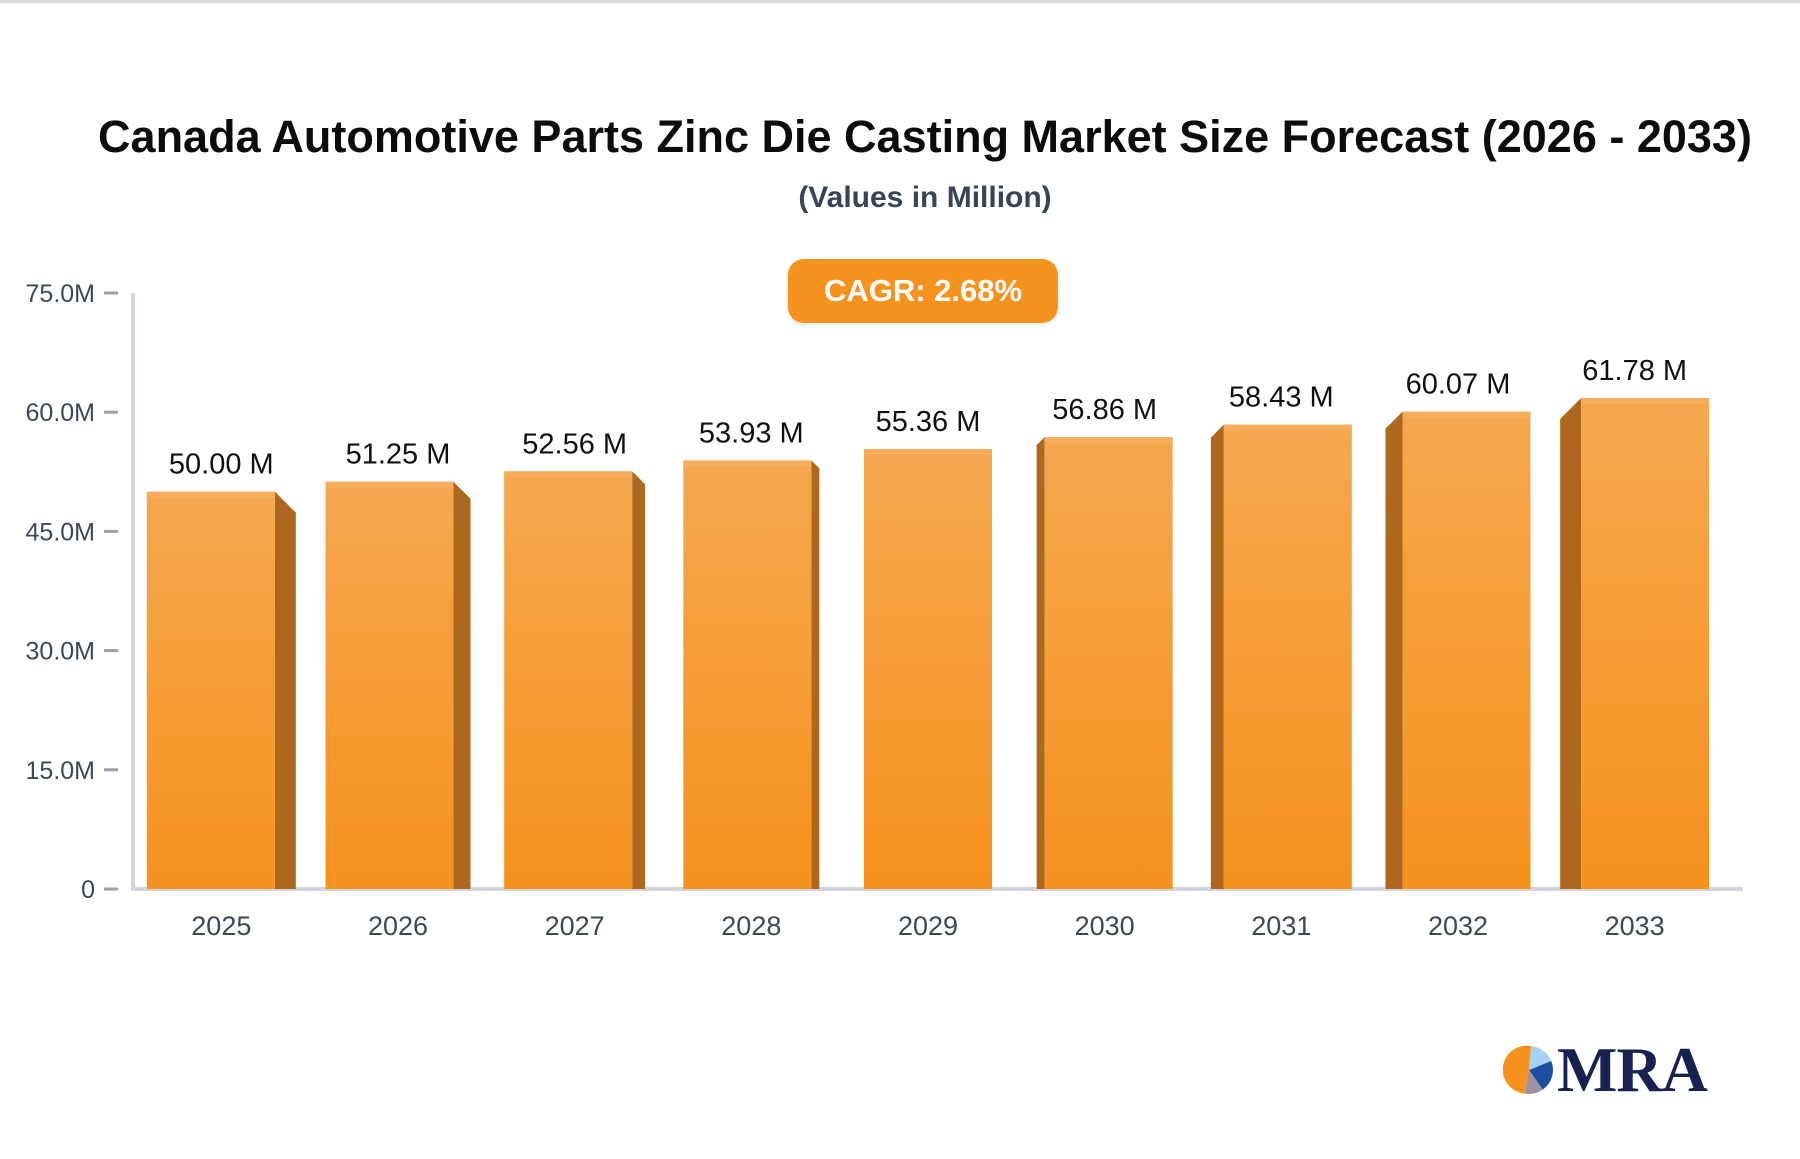 This screenshot has width=1800, height=1159. I want to click on x-axis-tick-label: 2025, so click(221, 926).